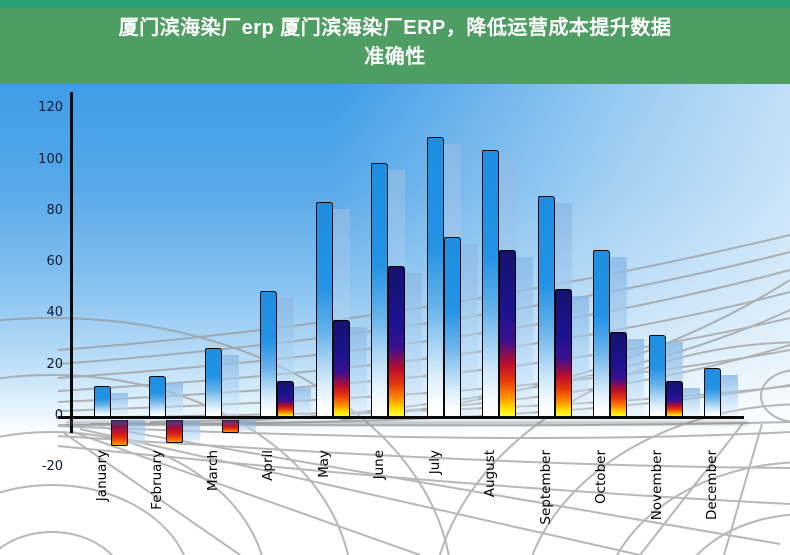  I want to click on bar-july-secondary, so click(452, 327).